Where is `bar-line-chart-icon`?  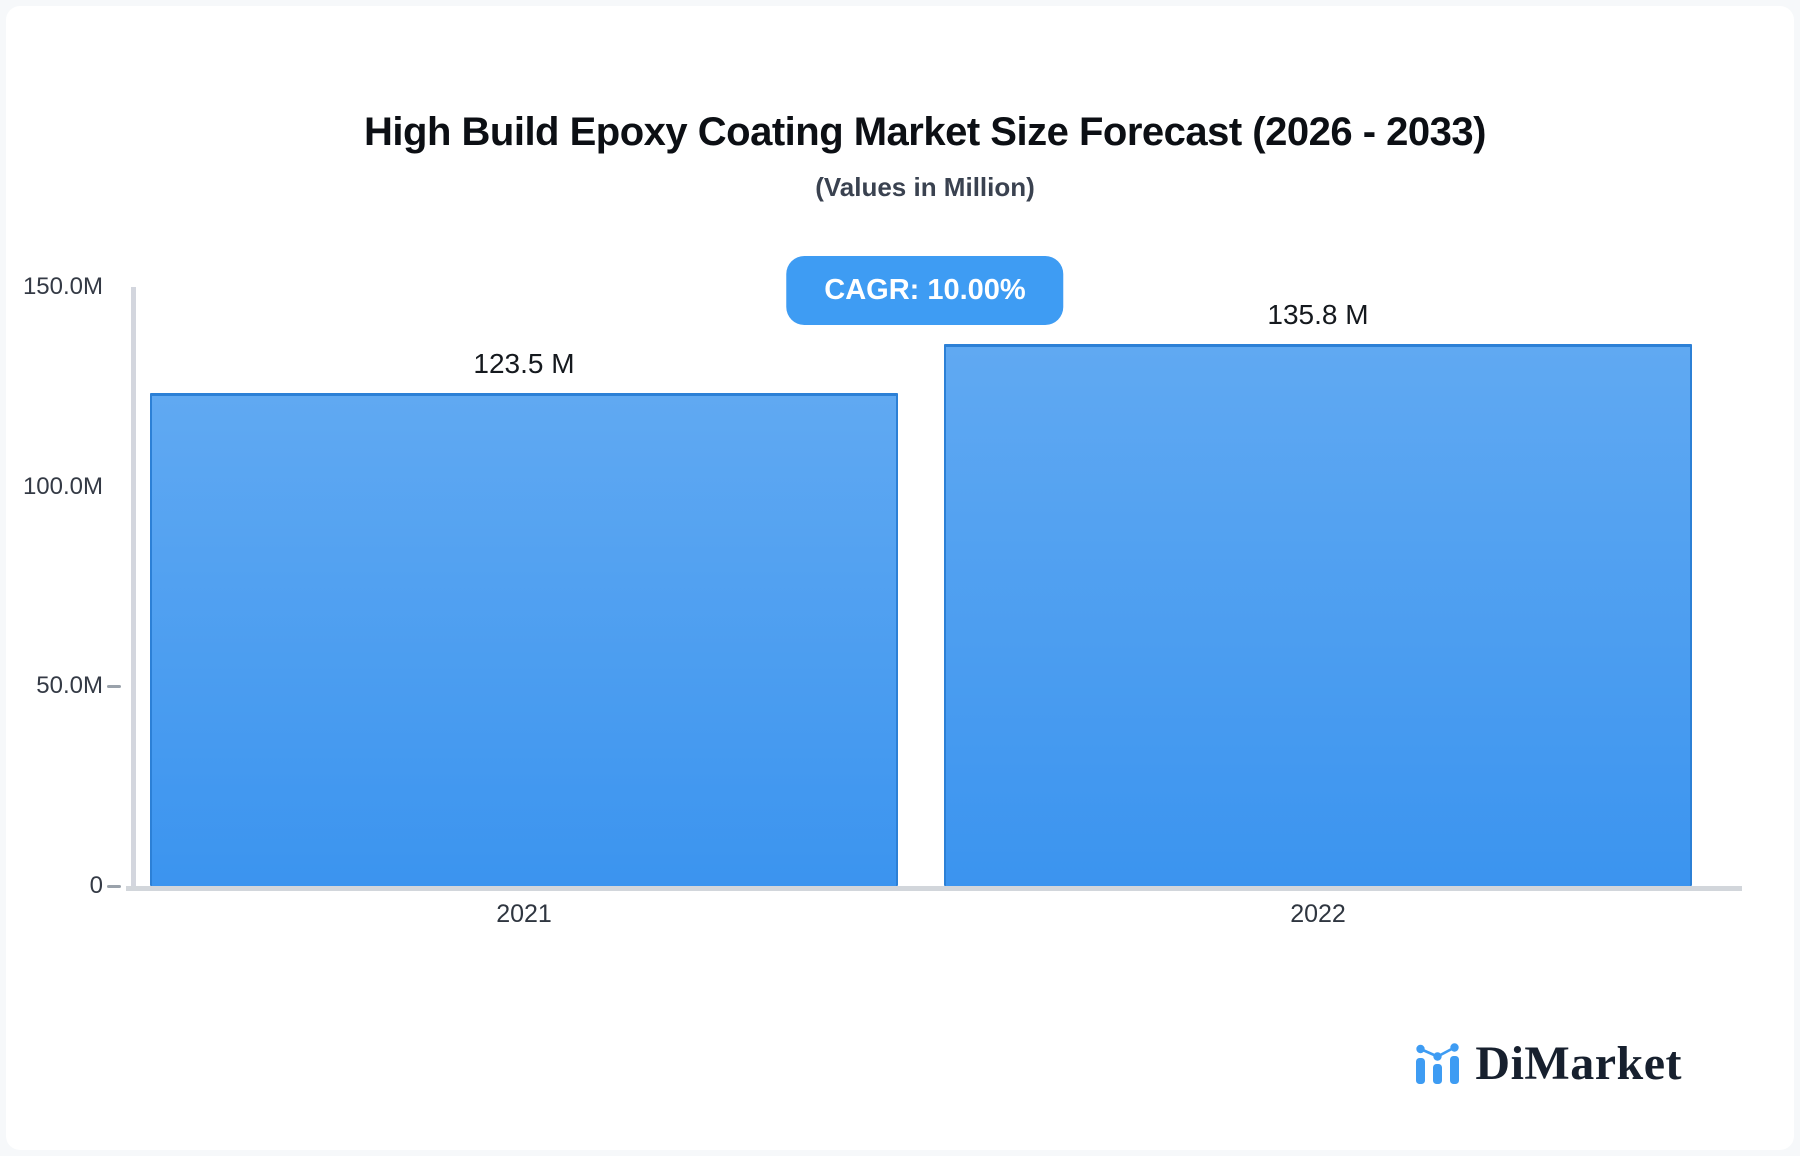 bar-line-chart-icon is located at coordinates (1438, 1063).